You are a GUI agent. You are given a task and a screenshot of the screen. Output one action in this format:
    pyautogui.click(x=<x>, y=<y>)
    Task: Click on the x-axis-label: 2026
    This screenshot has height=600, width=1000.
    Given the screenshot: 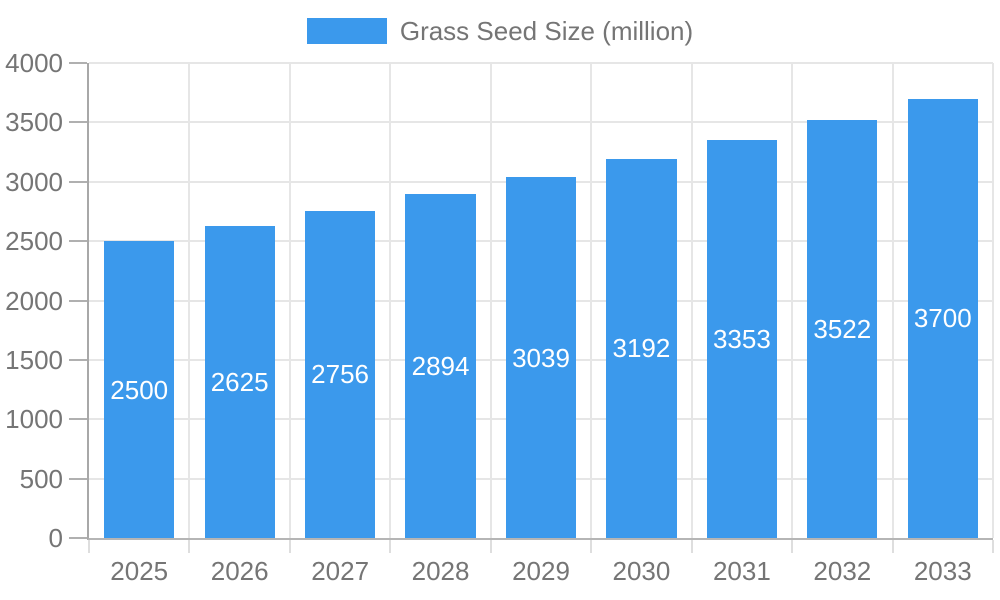 What is the action you would take?
    pyautogui.click(x=239, y=571)
    